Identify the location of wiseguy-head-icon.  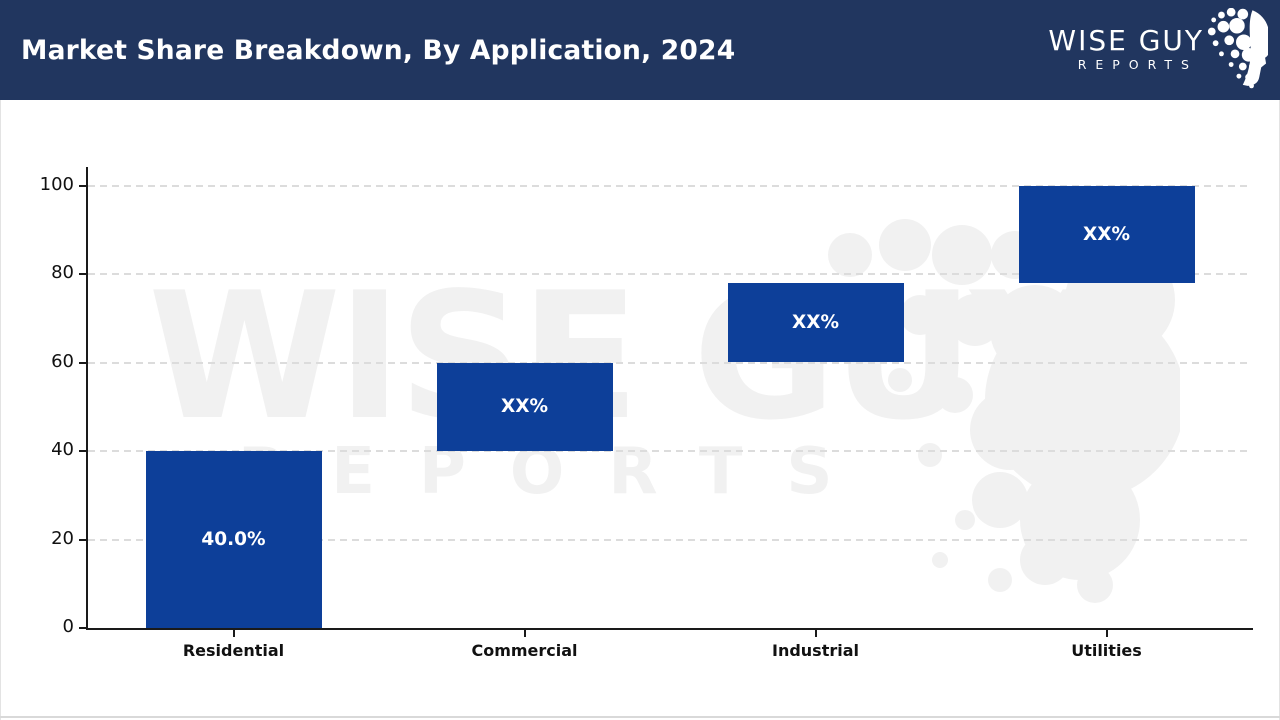
(1237, 48).